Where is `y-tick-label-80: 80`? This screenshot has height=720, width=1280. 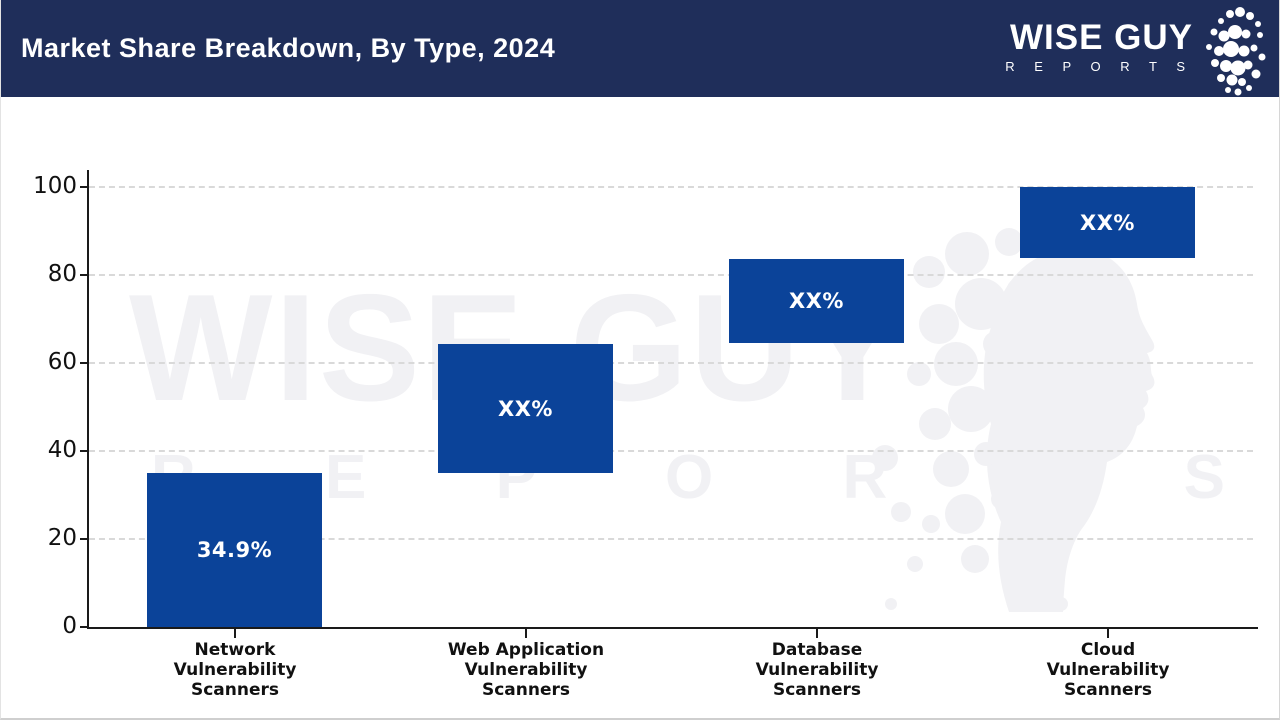
y-tick-label-80: 80 is located at coordinates (62, 274).